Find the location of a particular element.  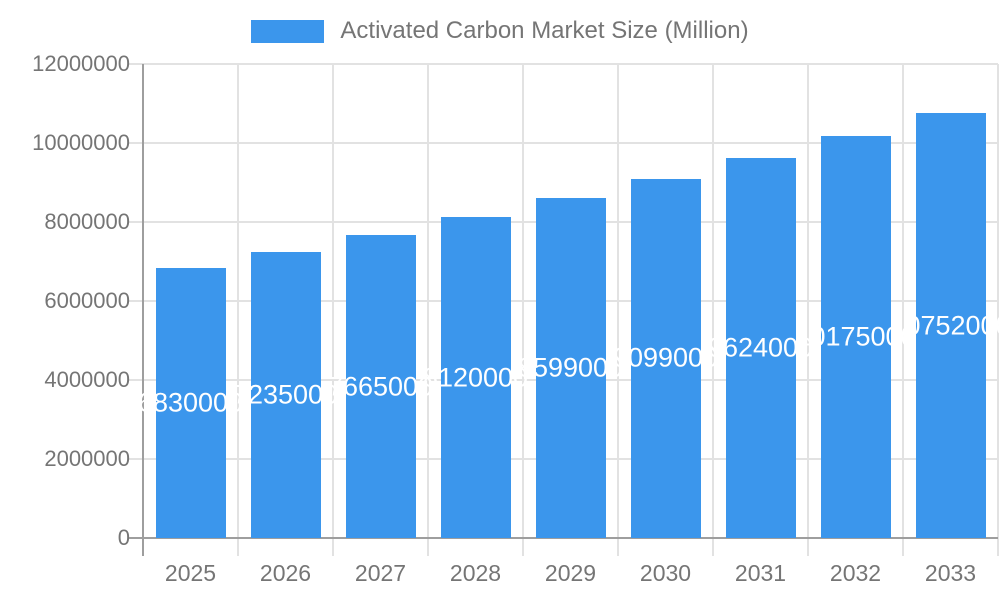

bar-2028: 8120000 is located at coordinates (475, 377).